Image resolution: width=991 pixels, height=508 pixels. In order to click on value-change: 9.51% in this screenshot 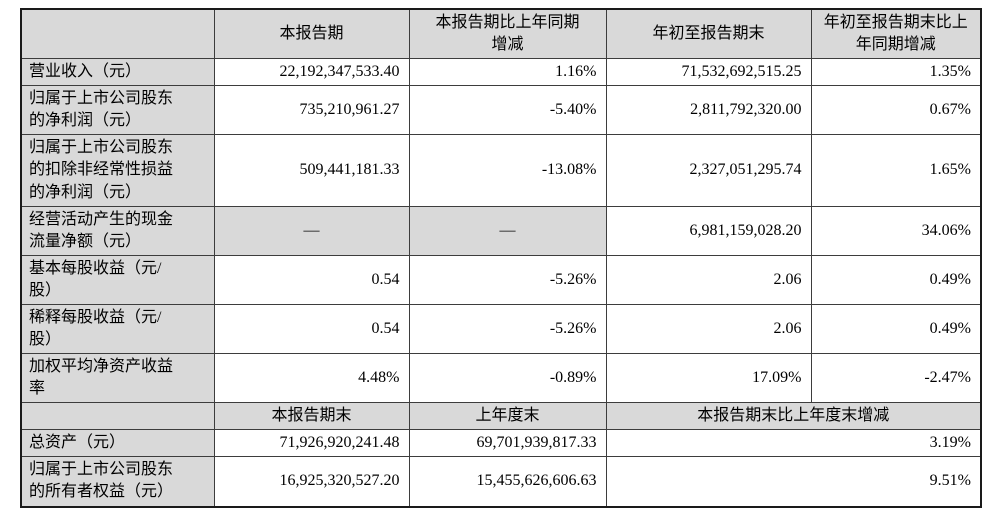, I will do `click(793, 482)`.